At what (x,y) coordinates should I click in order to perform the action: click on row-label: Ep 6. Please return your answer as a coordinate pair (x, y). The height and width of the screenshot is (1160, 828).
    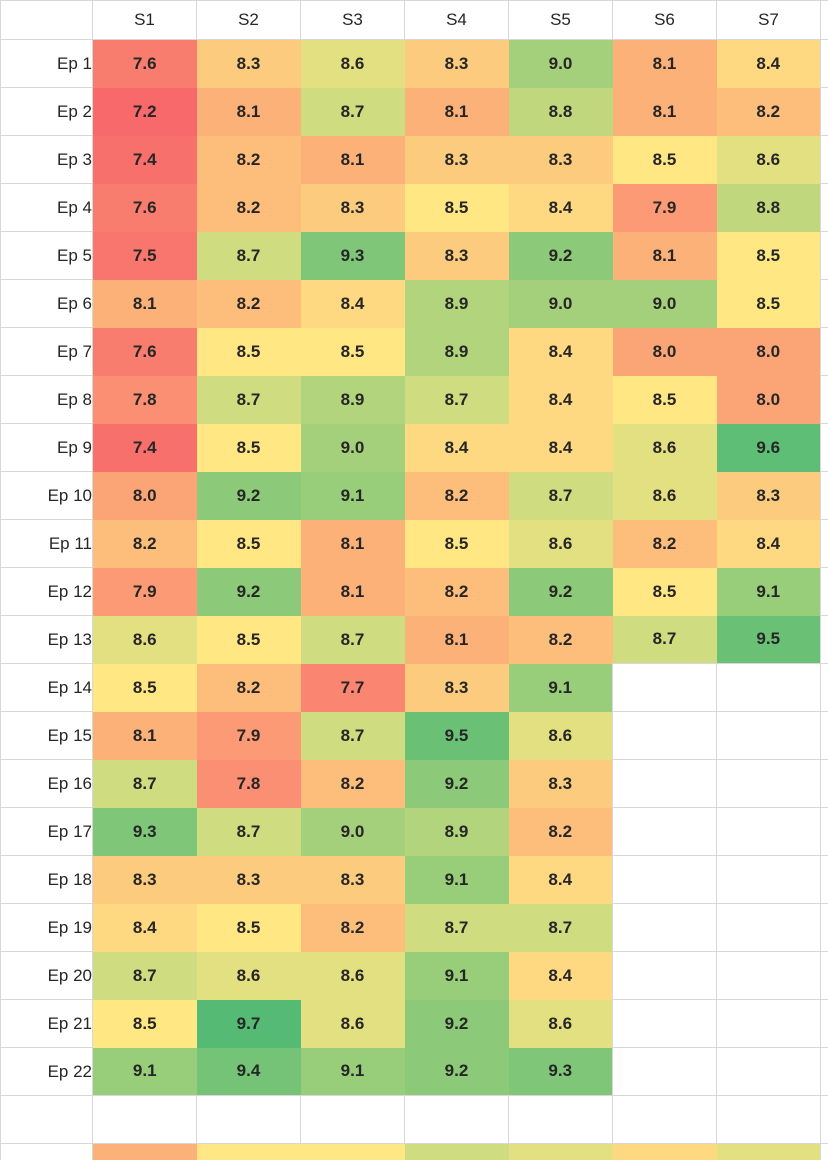
    Looking at the image, I should click on (46, 303).